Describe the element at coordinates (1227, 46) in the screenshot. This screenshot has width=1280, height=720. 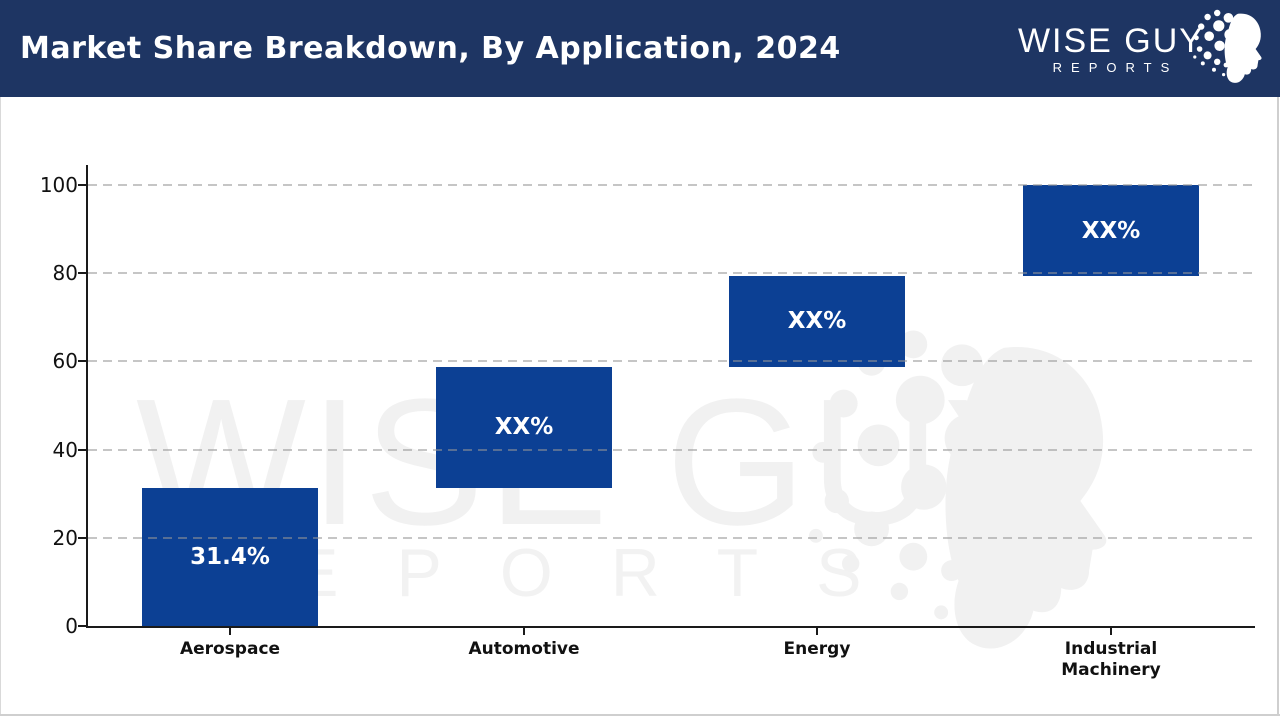
I see `dotted-head-logo-icon` at that location.